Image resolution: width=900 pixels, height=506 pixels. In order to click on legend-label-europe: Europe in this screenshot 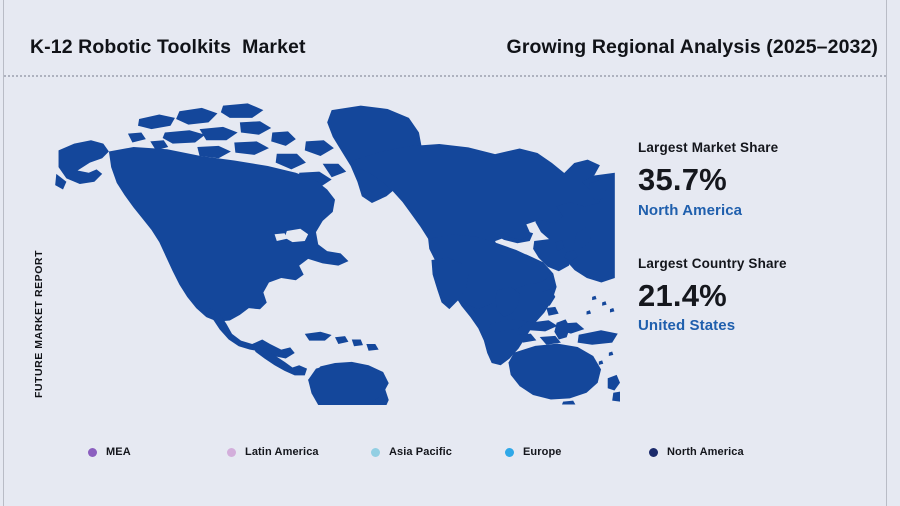, I will do `click(542, 452)`.